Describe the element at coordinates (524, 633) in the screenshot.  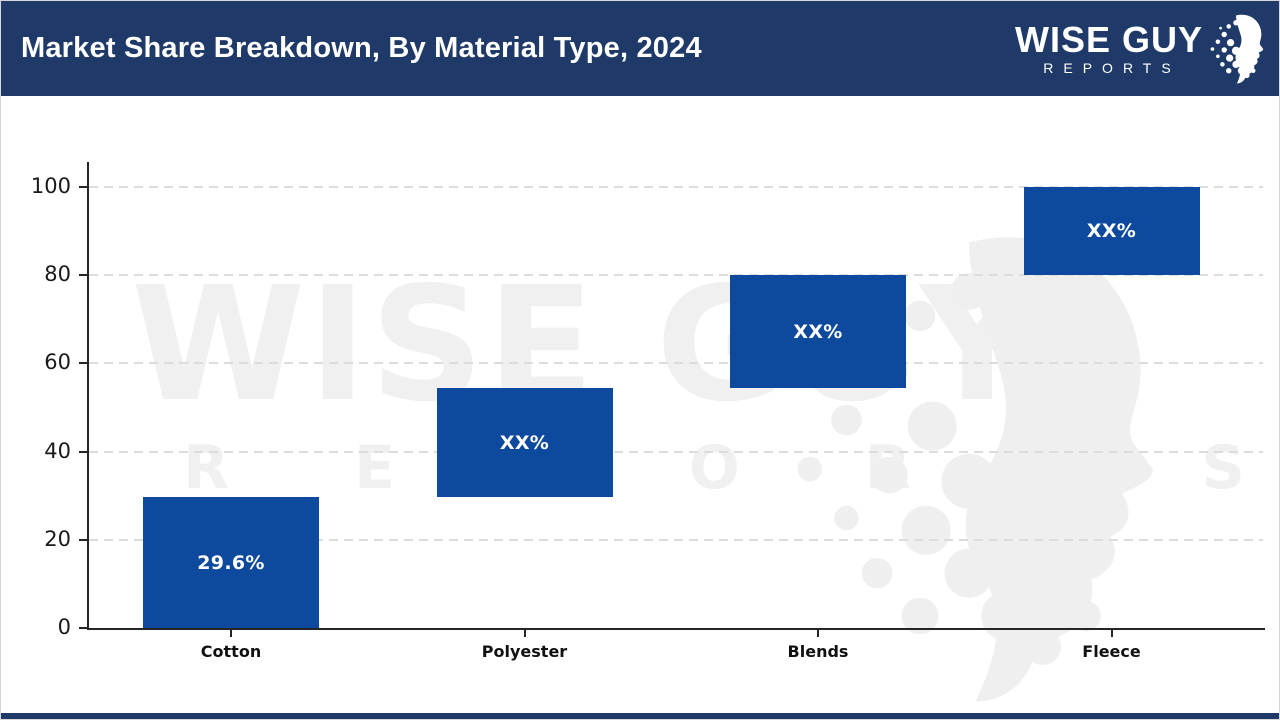
I see `x-tick-polyester` at that location.